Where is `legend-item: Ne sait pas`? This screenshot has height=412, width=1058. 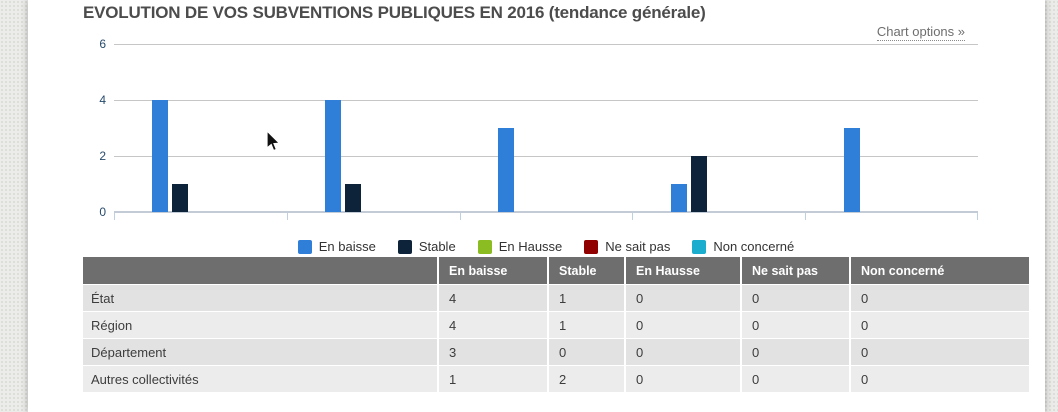
legend-item: Ne sait pas is located at coordinates (627, 246).